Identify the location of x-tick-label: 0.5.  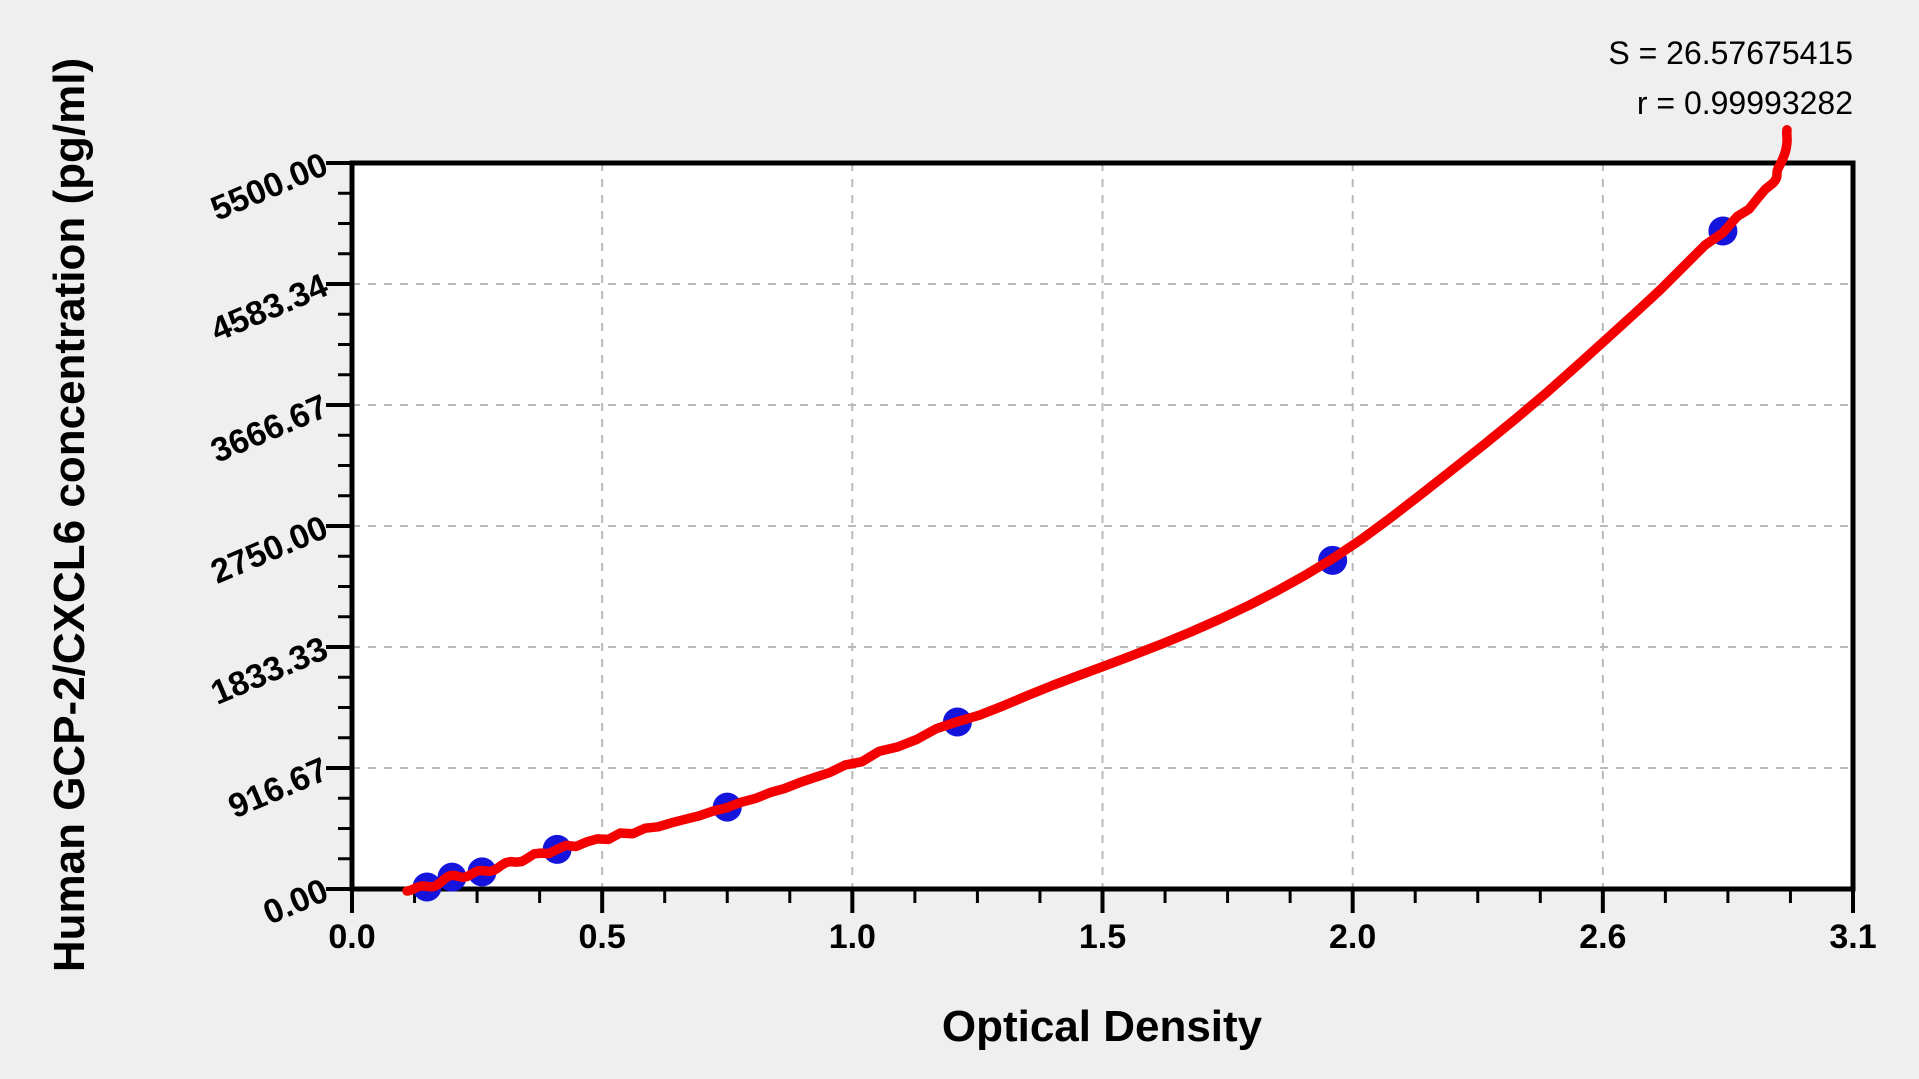
(602, 937).